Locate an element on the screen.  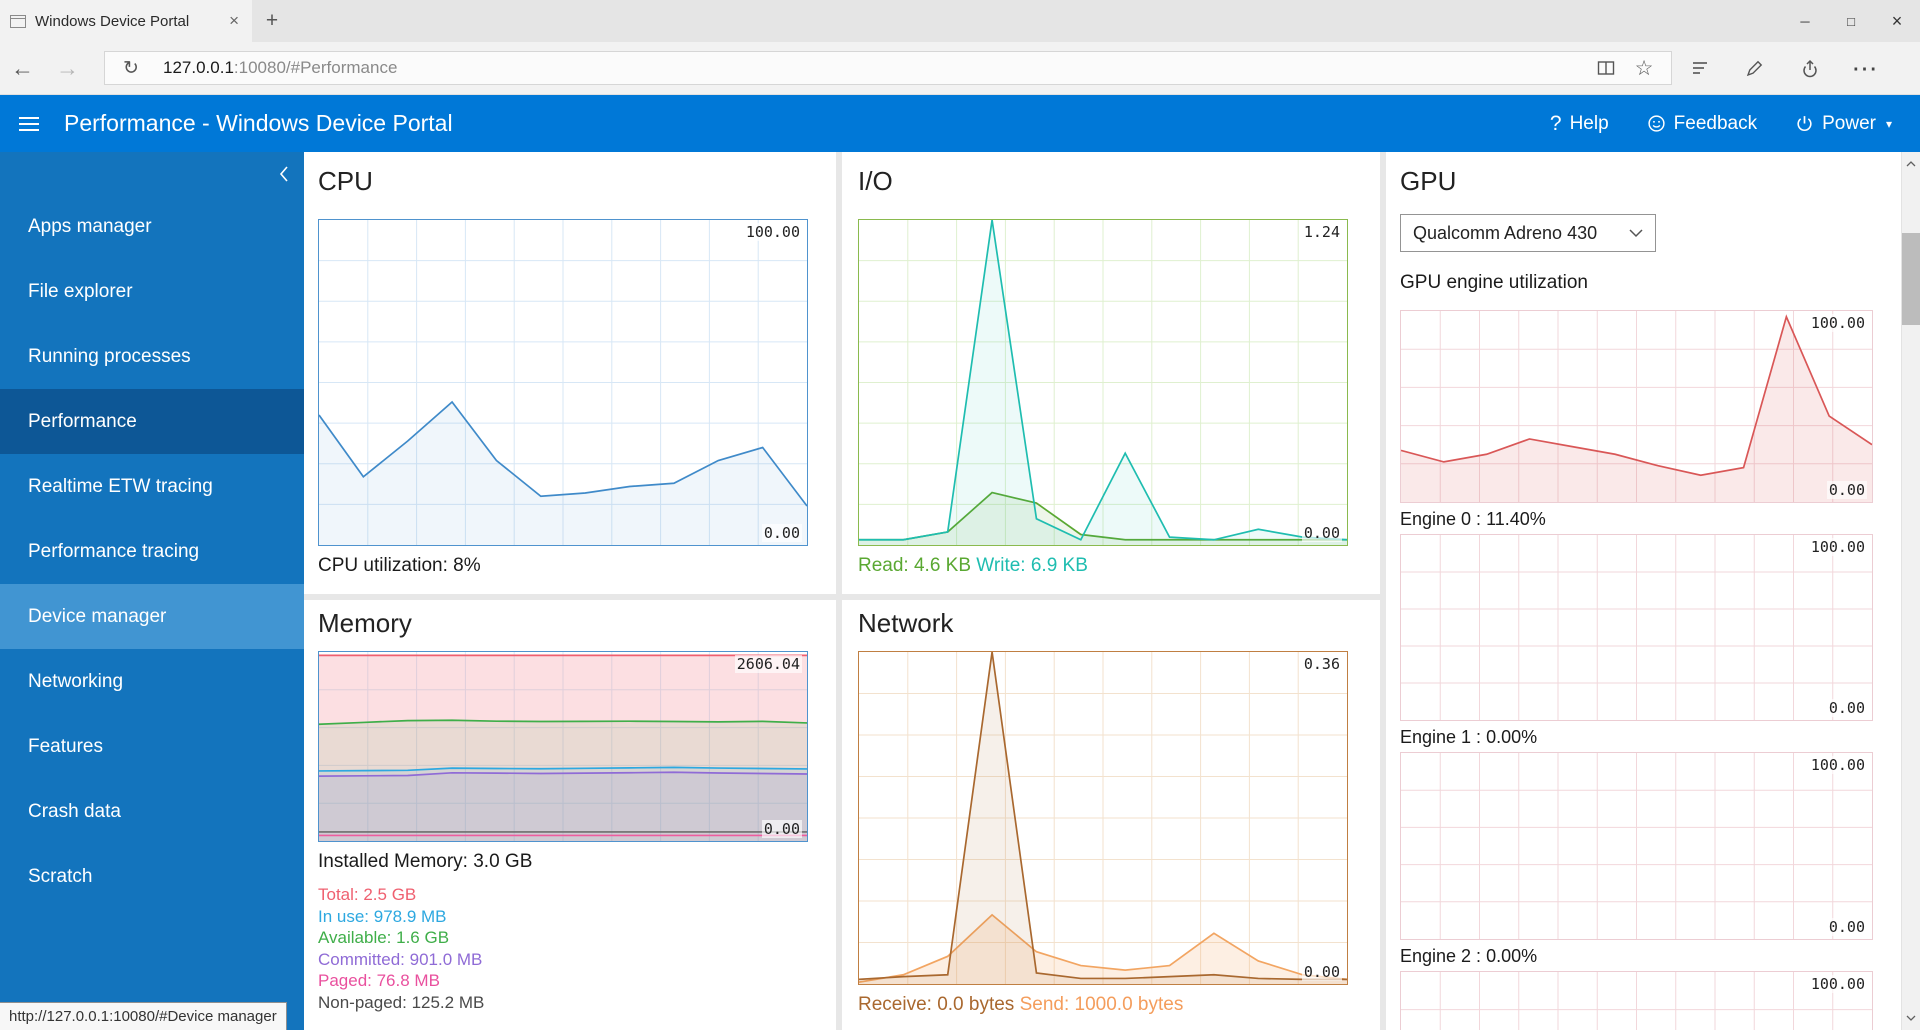
gpu-utilization-label: GPU engine utilization is located at coordinates (1494, 282).